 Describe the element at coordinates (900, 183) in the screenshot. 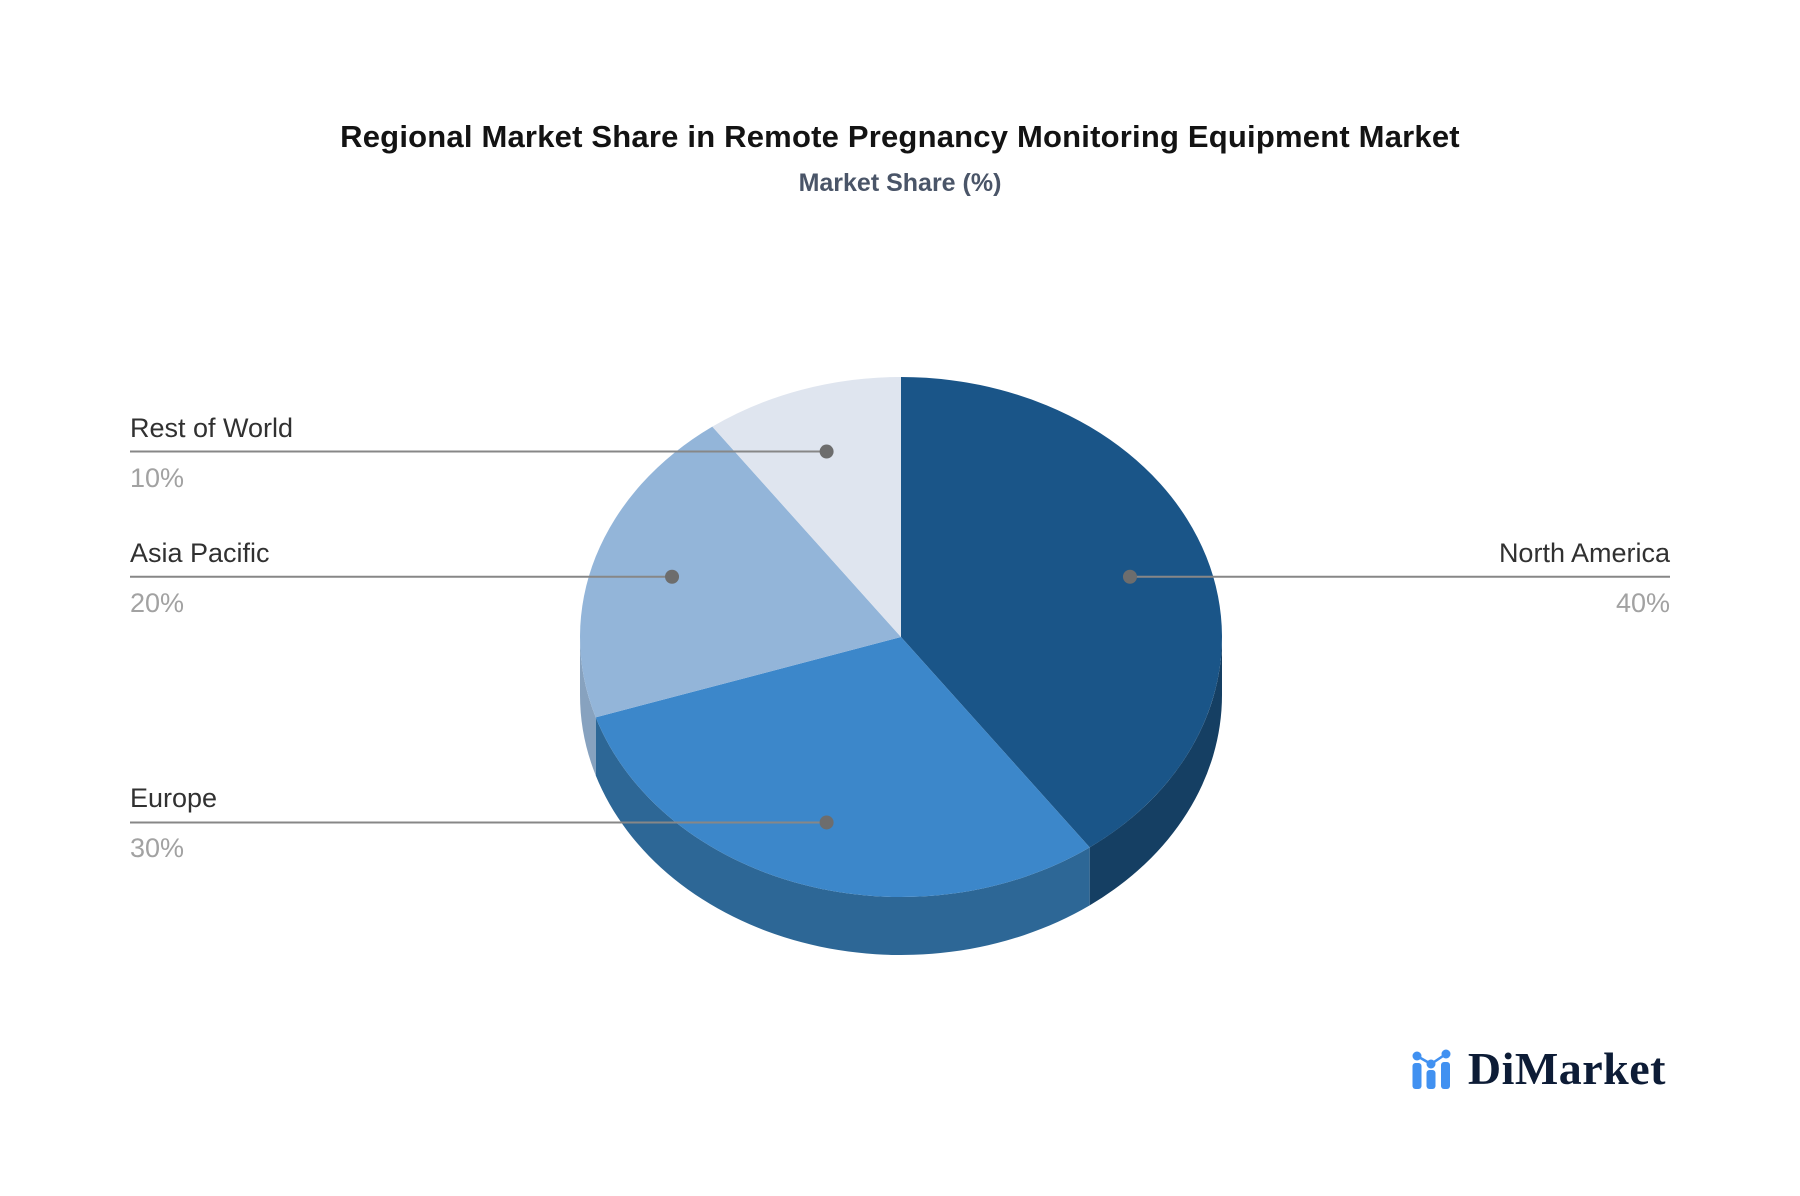

I see `chart-subtitle: Market Share (%)` at that location.